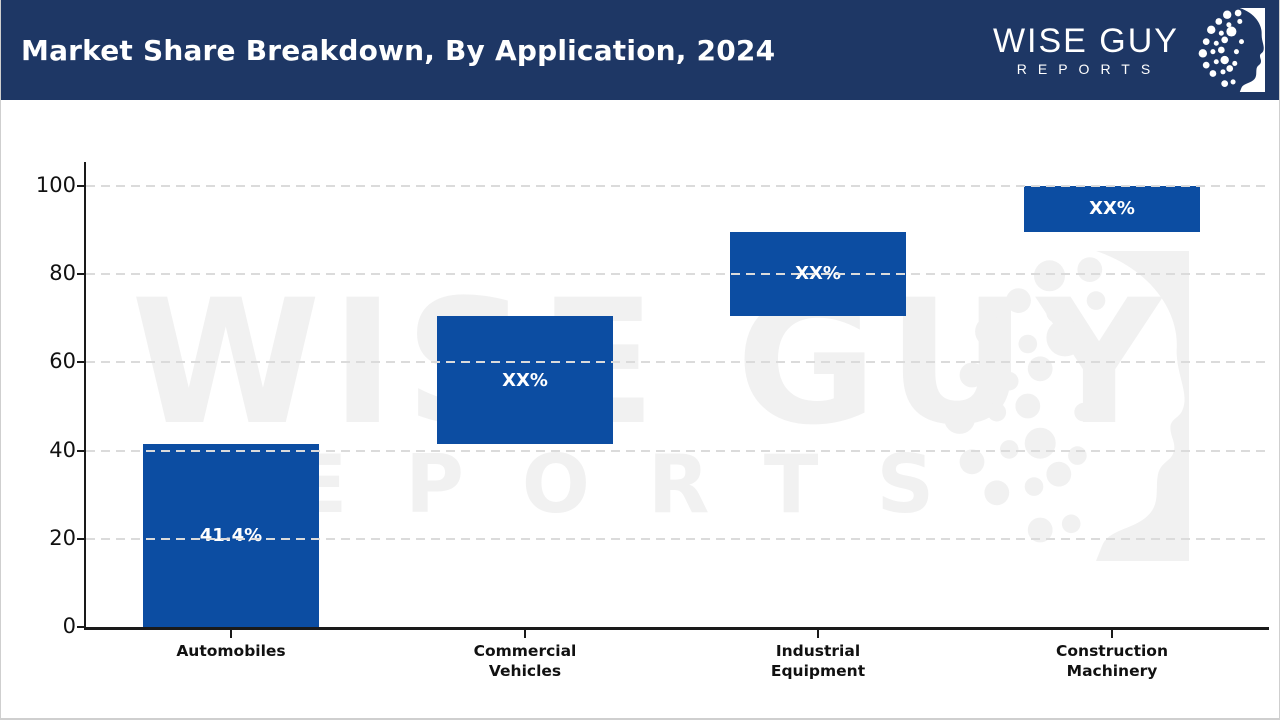 This screenshot has width=1280, height=720. I want to click on bar-automobiles: 41.4%, so click(231, 535).